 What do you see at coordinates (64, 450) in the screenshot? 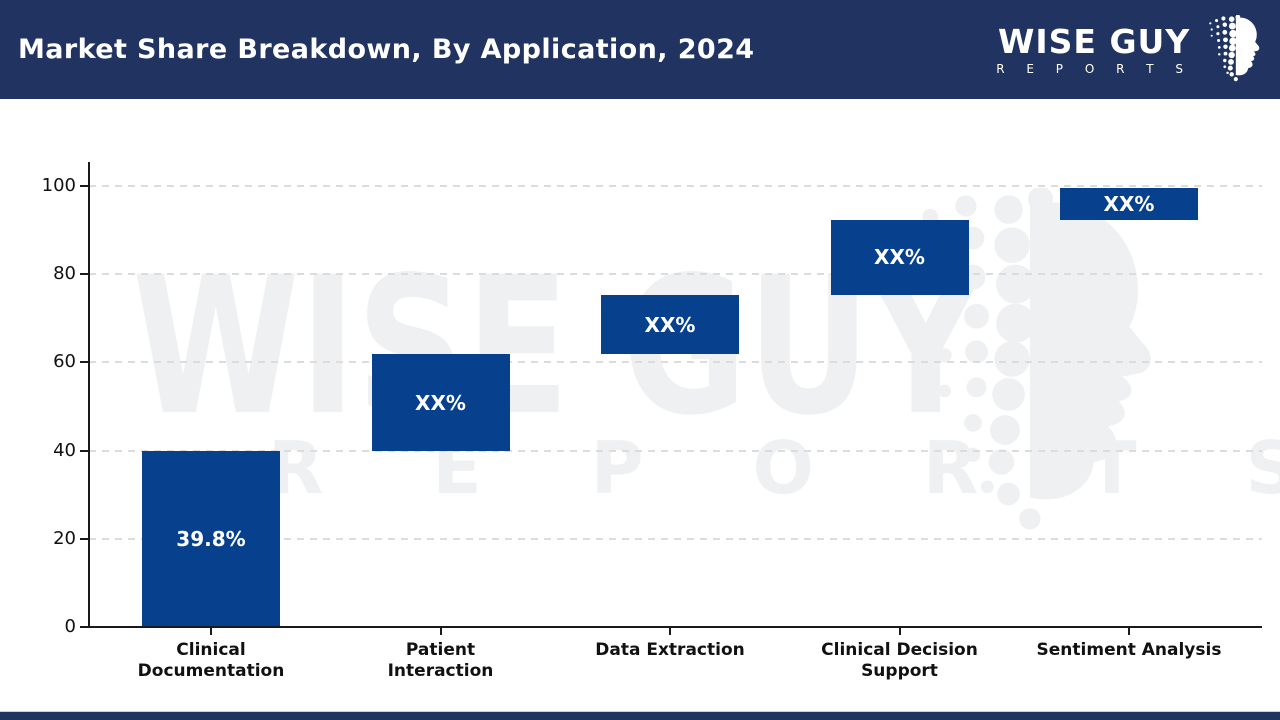
I see `y-tick-label: 40` at bounding box center [64, 450].